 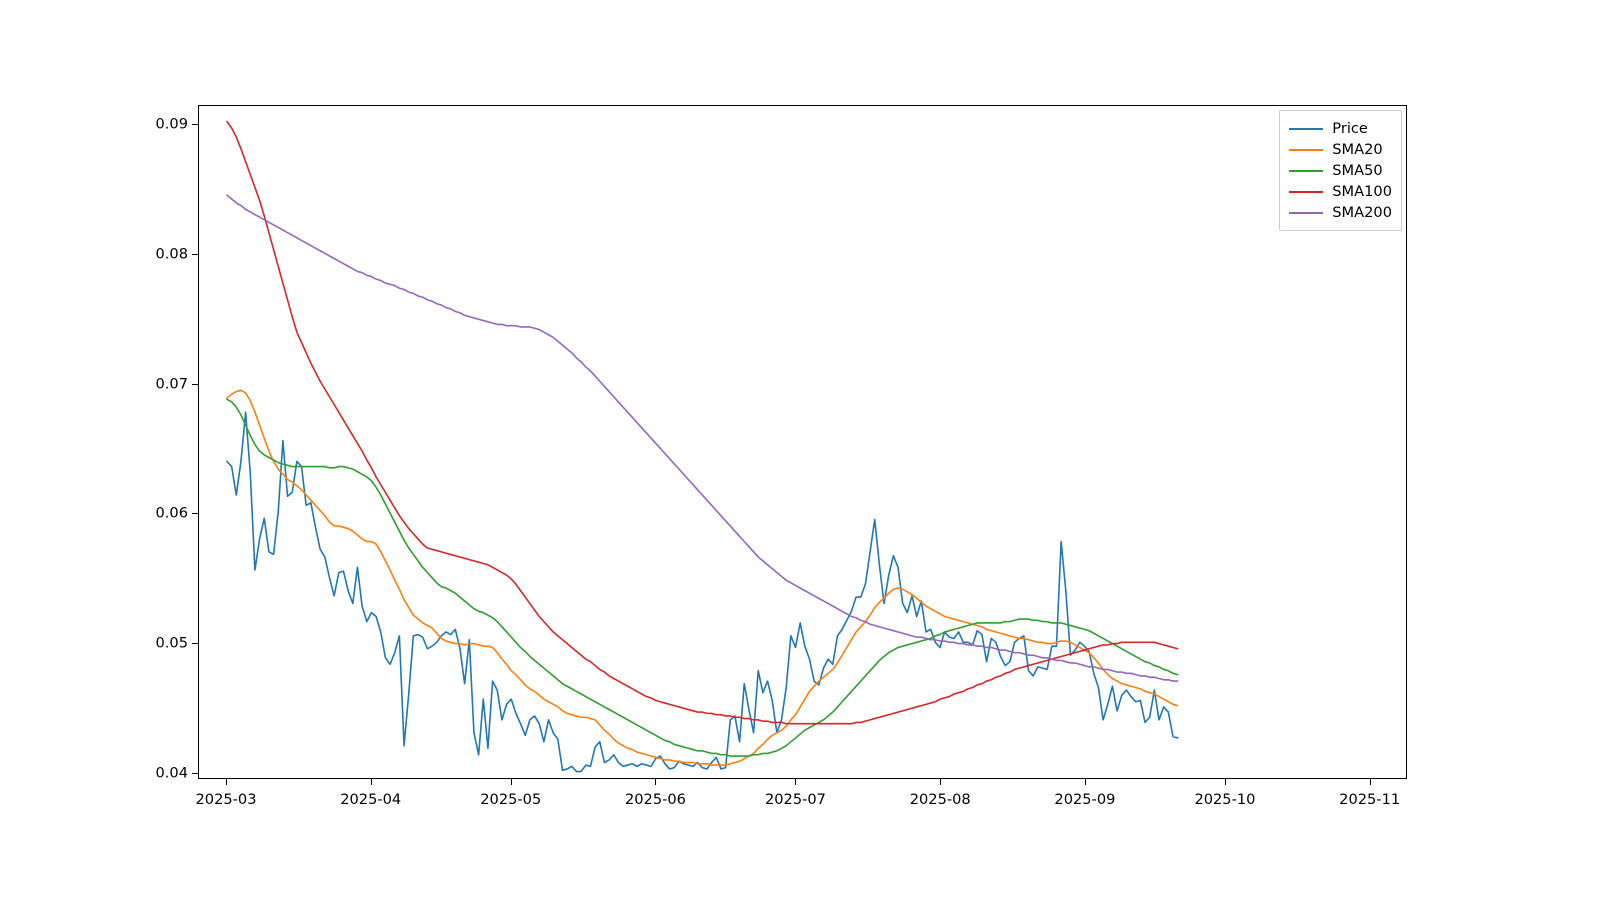 What do you see at coordinates (172, 384) in the screenshot?
I see `y-tick-label: 0.07` at bounding box center [172, 384].